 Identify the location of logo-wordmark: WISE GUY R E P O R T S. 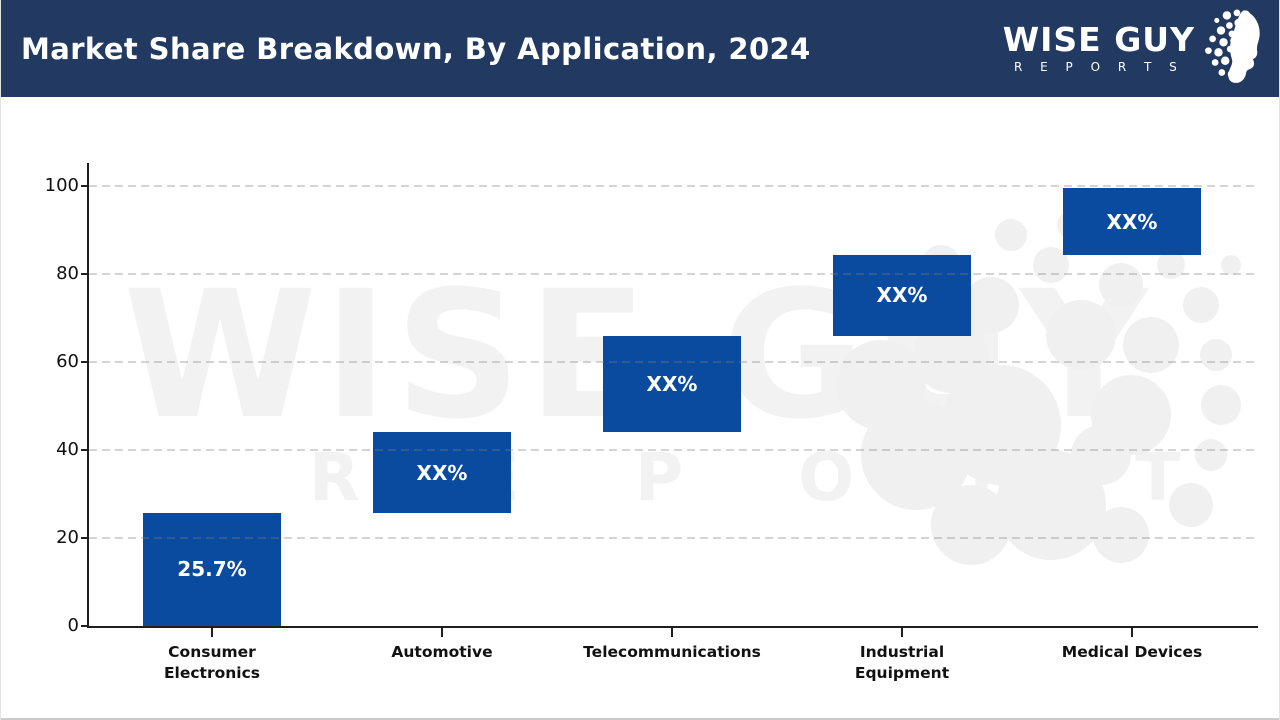
(1099, 48).